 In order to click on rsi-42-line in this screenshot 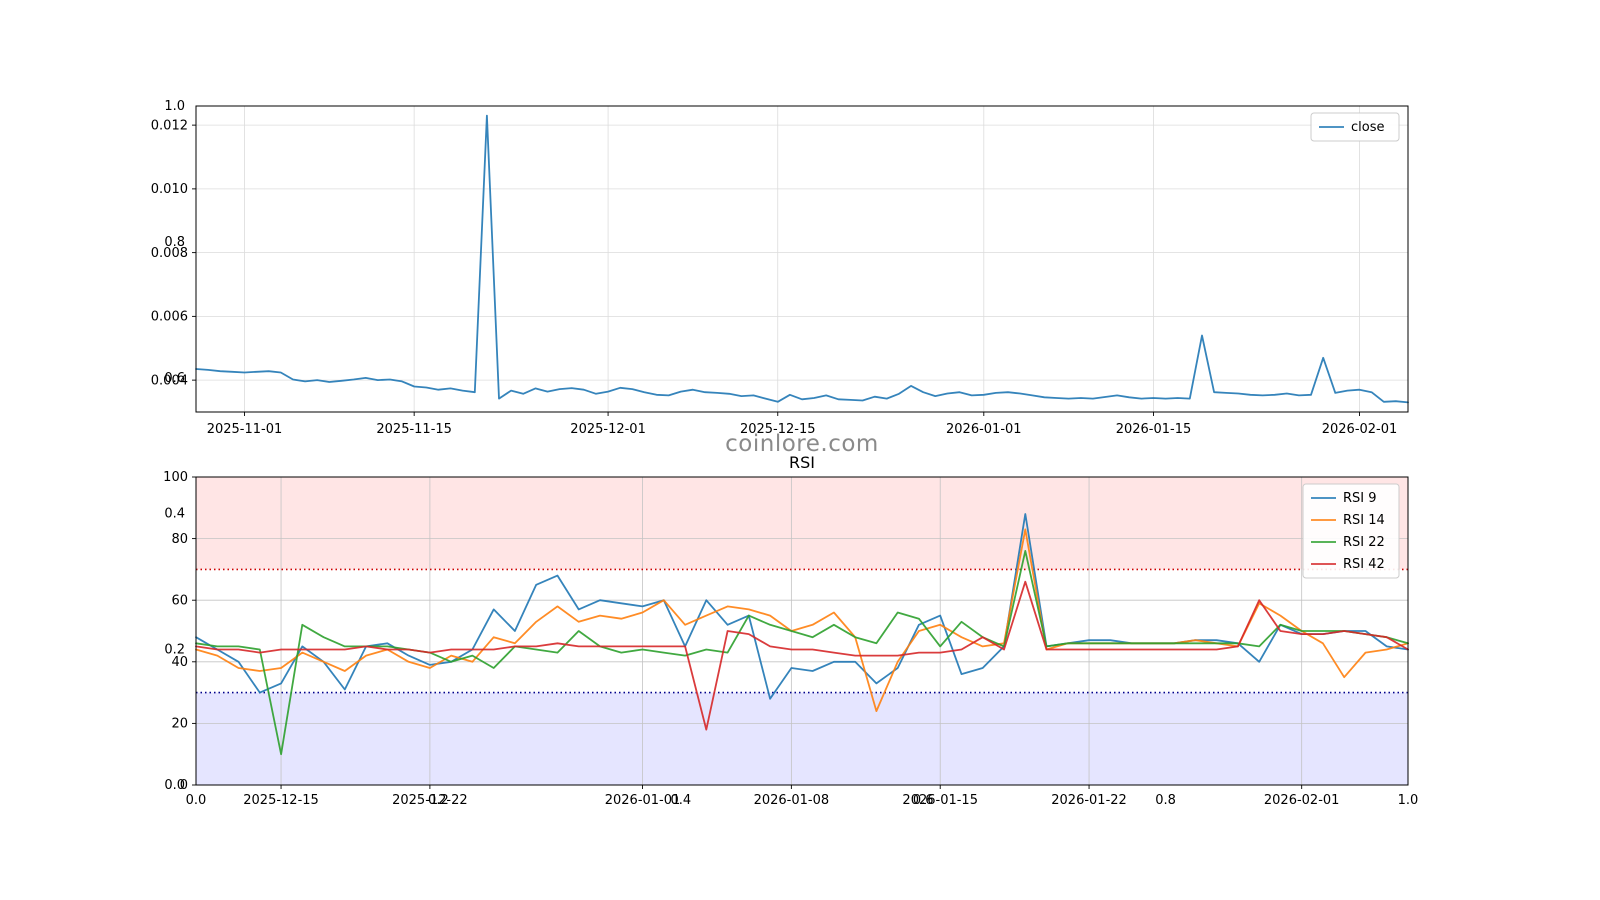, I will do `click(802, 655)`.